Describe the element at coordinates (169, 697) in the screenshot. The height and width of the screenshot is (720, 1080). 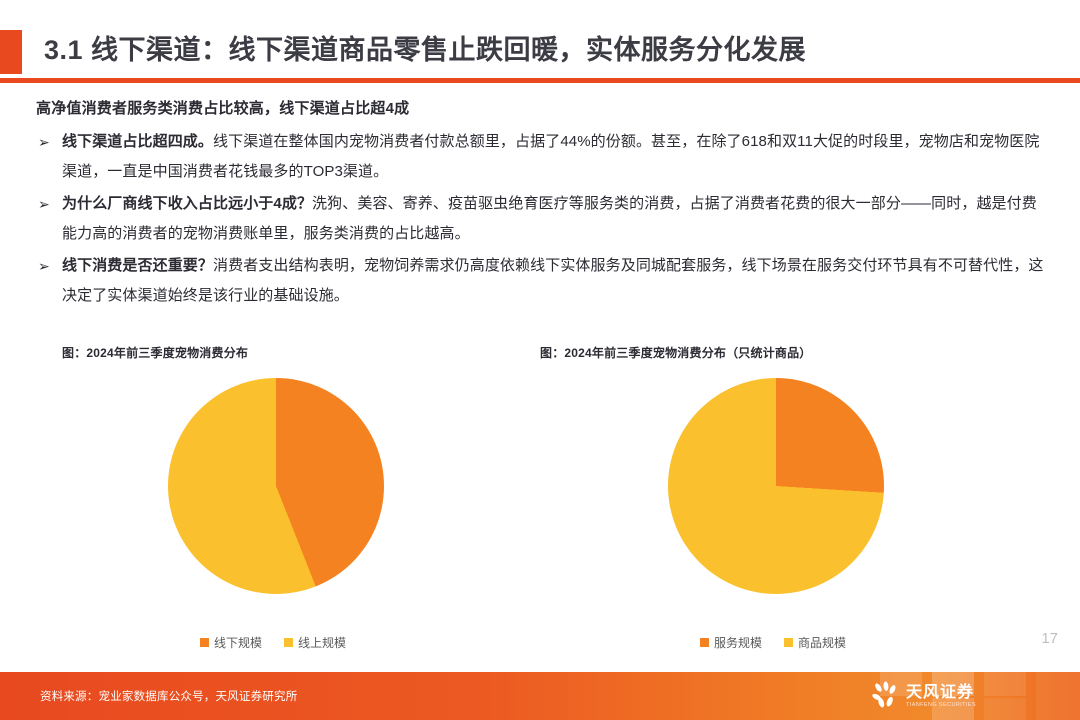
I see `source-note: 资料来源：宠业家数据库公众号，天风证券研究所` at that location.